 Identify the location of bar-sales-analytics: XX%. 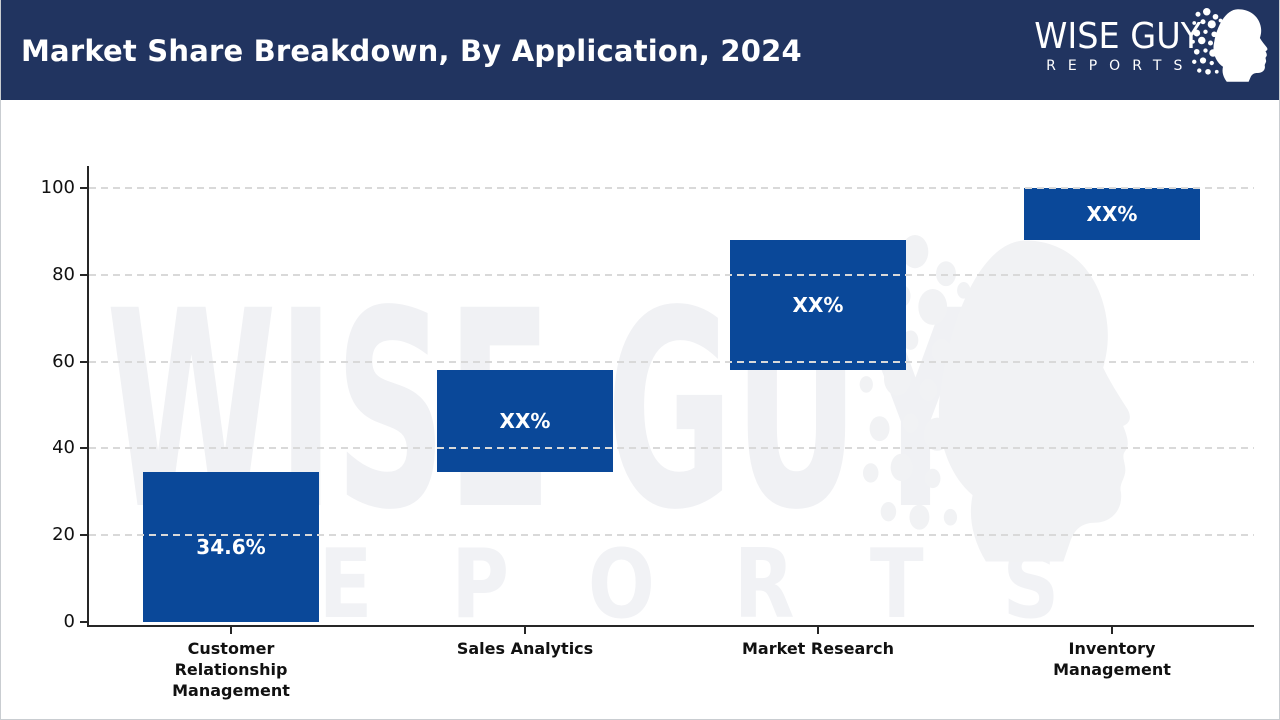
(525, 421).